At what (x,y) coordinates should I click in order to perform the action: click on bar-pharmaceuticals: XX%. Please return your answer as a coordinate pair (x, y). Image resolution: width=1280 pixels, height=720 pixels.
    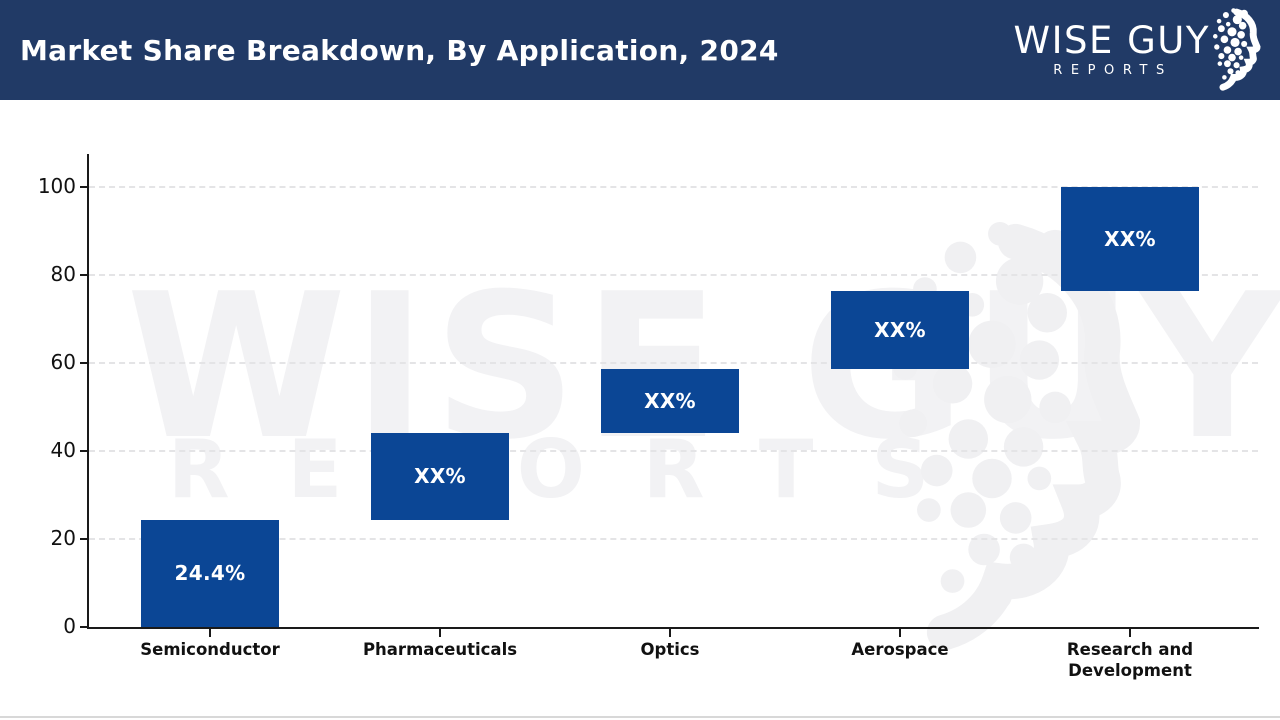
    Looking at the image, I should click on (440, 476).